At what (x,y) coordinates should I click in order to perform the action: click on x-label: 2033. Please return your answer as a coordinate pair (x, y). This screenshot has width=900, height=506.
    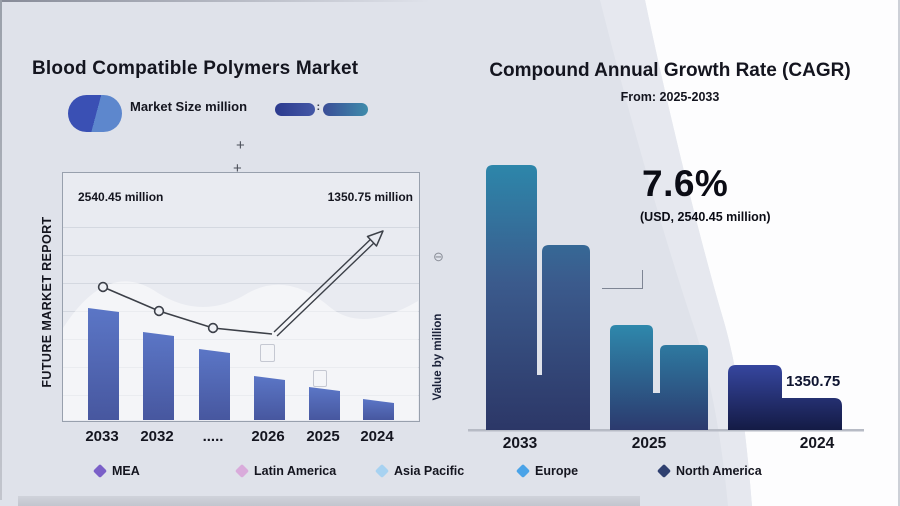
    Looking at the image, I should click on (102, 436).